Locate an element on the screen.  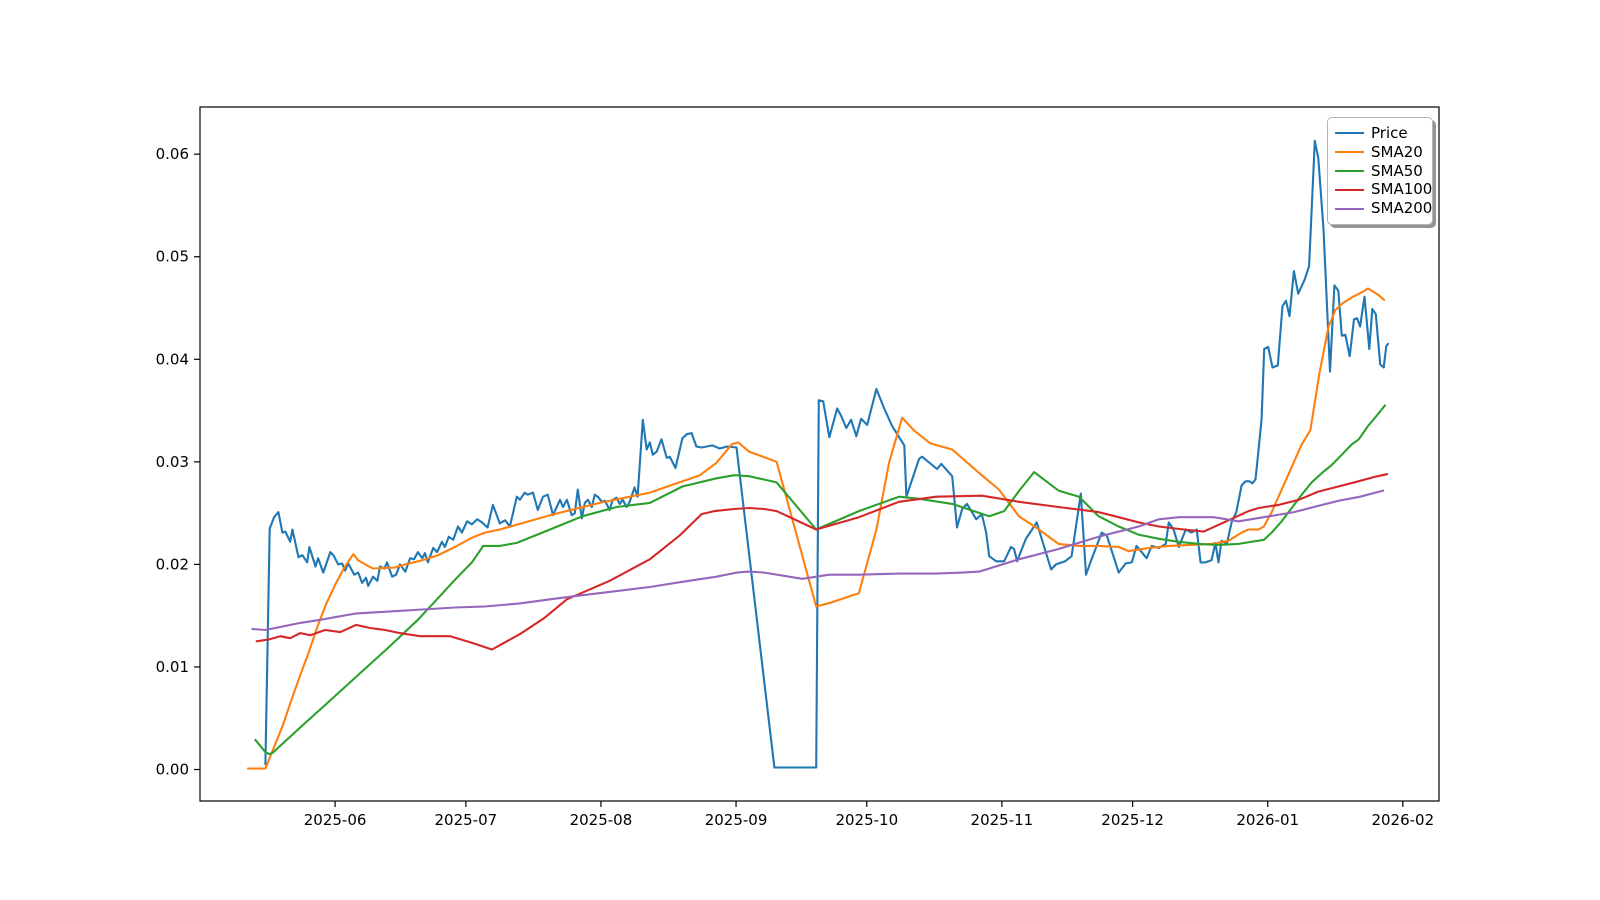
legend: Price SMA20 SMA50 SMA100 SMA200 is located at coordinates (1380, 171).